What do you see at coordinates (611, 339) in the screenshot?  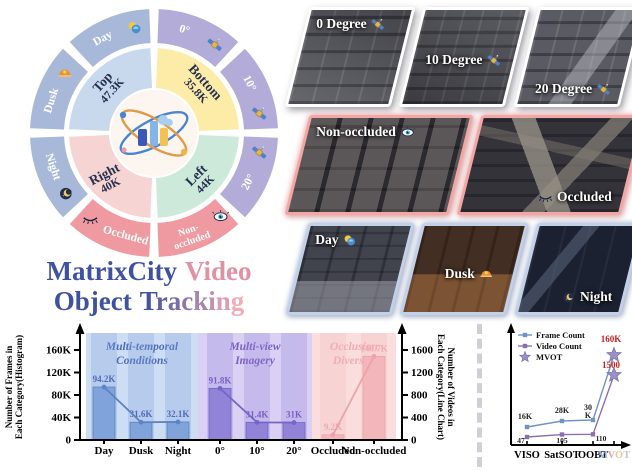 I see `value-frame-mvot: 160K` at bounding box center [611, 339].